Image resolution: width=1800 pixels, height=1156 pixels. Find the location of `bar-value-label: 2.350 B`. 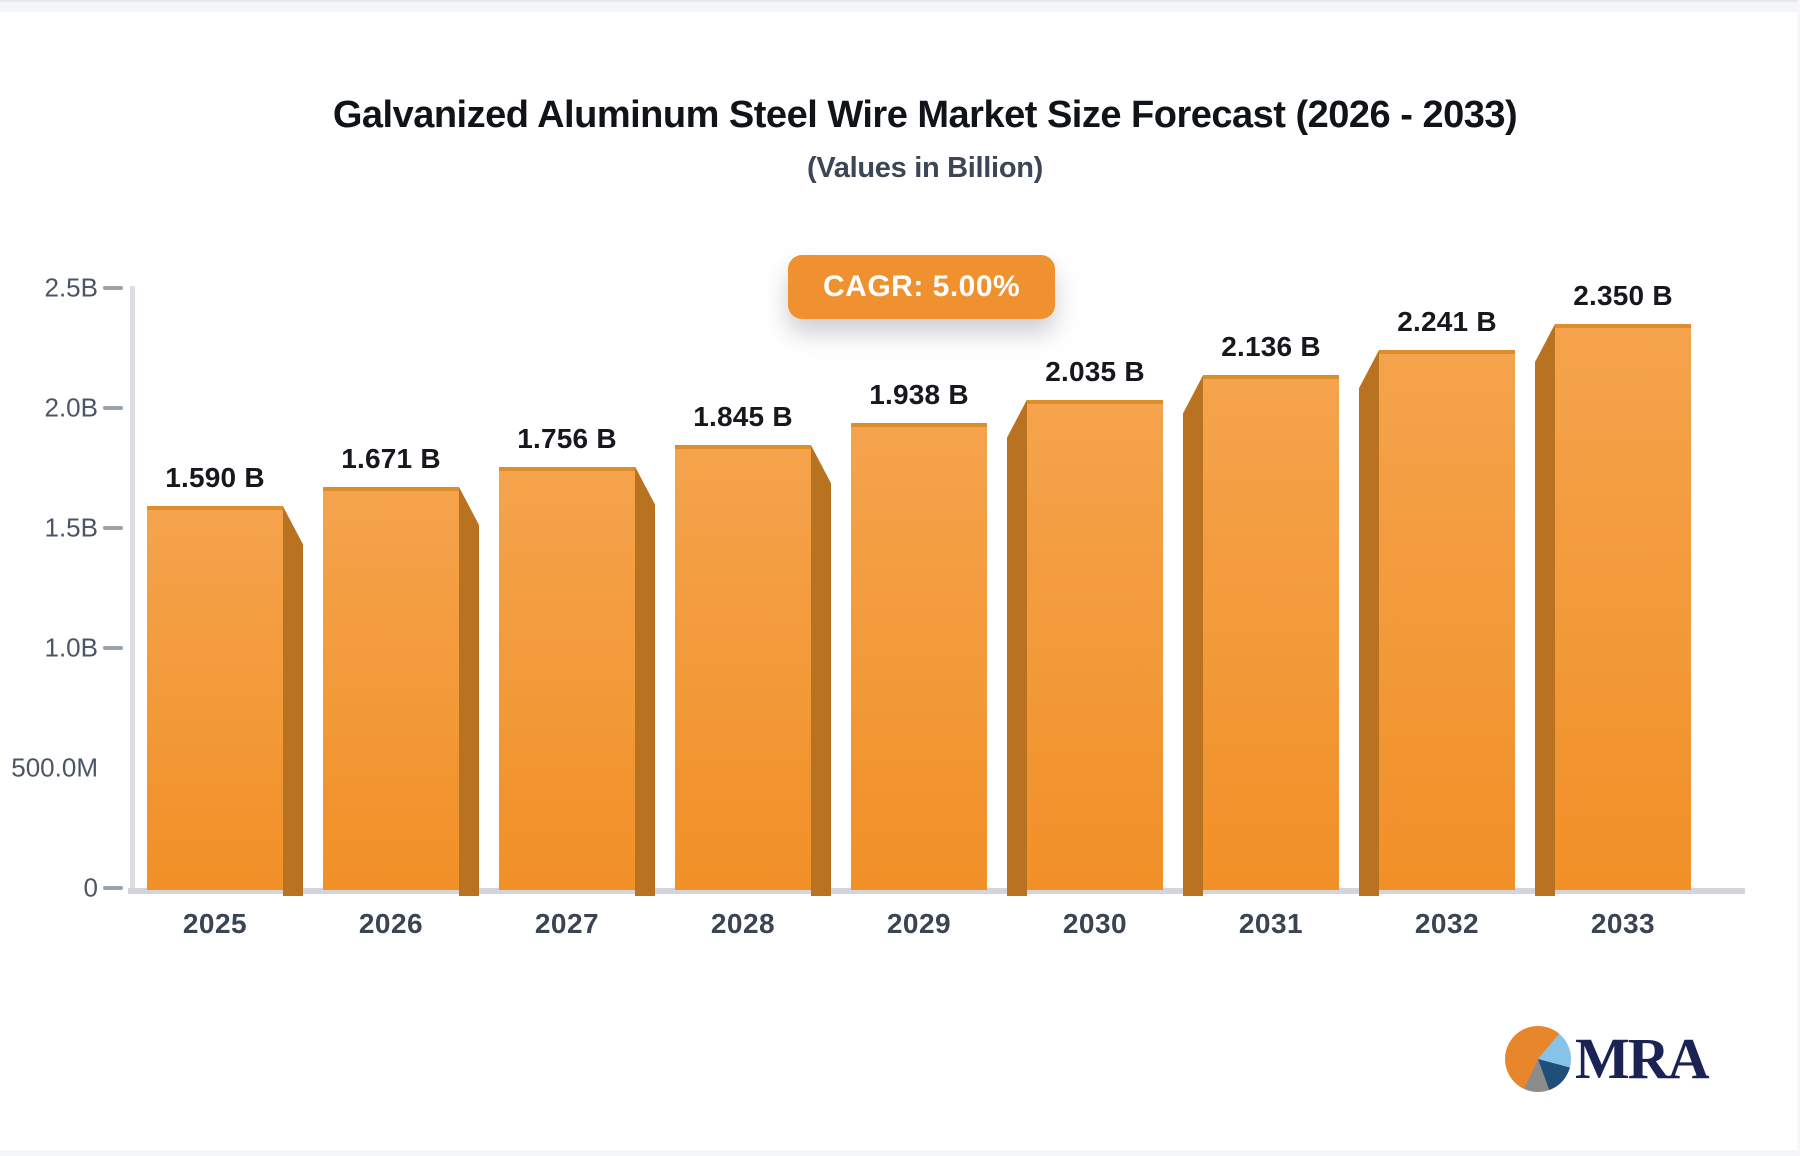

bar-value-label: 2.350 B is located at coordinates (1623, 295).